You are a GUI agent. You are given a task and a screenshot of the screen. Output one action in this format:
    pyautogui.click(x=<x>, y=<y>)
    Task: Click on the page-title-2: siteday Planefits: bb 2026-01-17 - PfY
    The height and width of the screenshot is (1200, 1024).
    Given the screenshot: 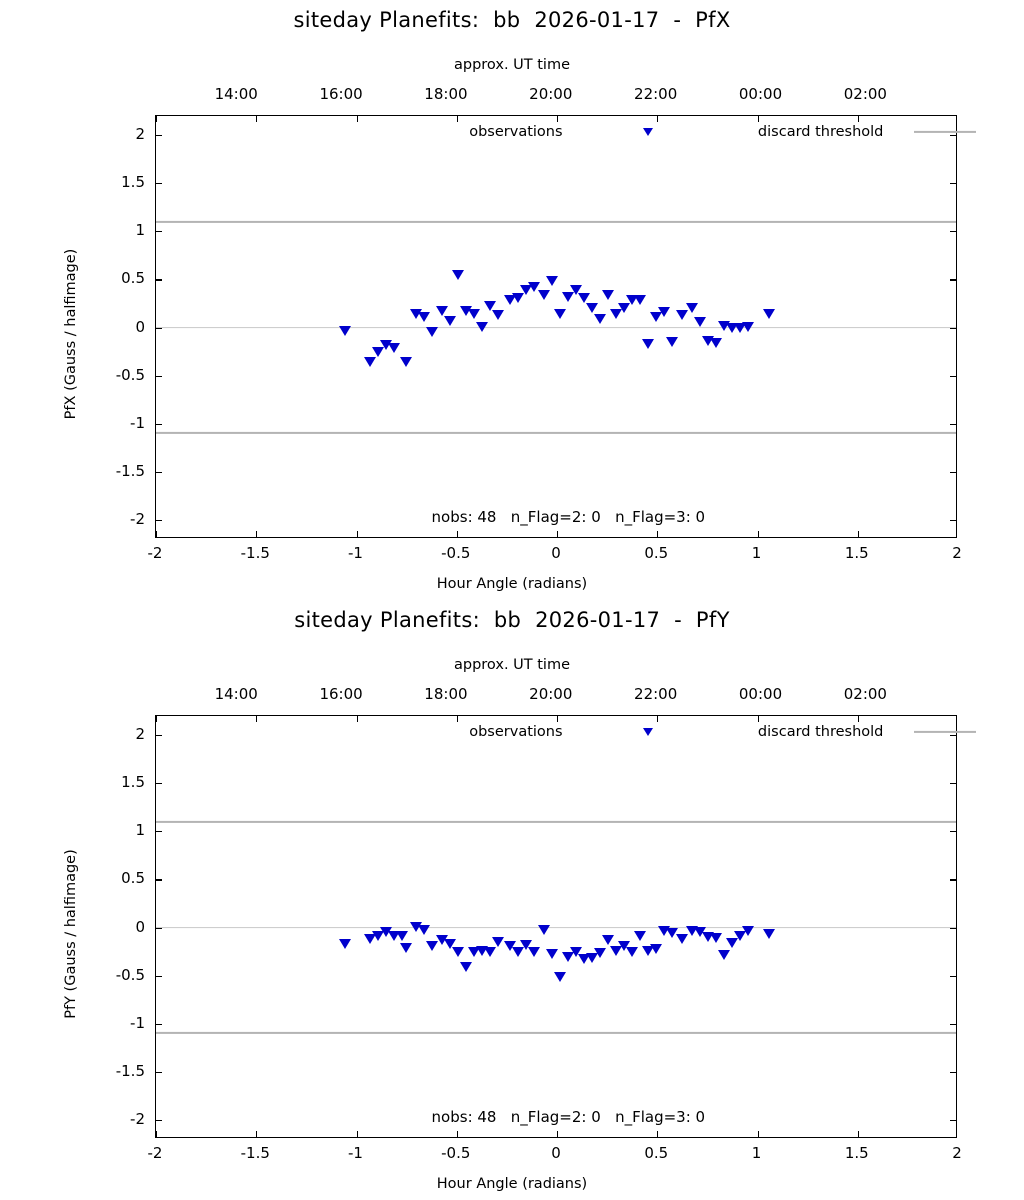 What is the action you would take?
    pyautogui.click(x=512, y=620)
    